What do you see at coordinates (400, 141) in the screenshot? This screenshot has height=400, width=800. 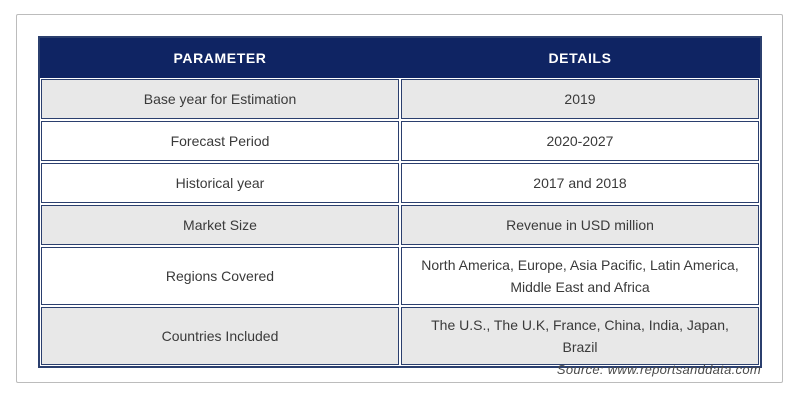 I see `table-row: Forecast Period 2020-2027` at bounding box center [400, 141].